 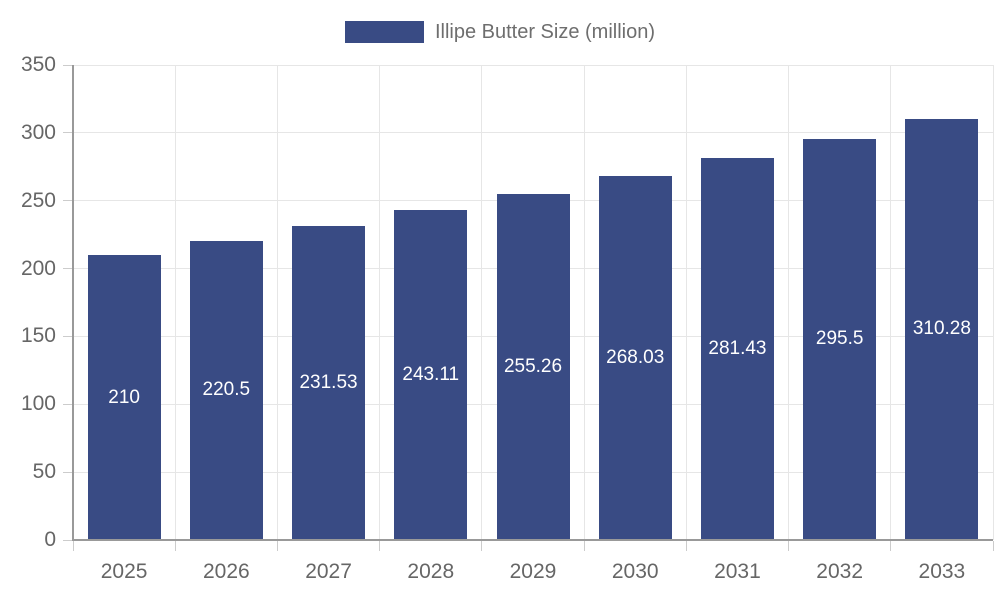 I want to click on x-axis-tick-label: 2029, so click(x=533, y=571).